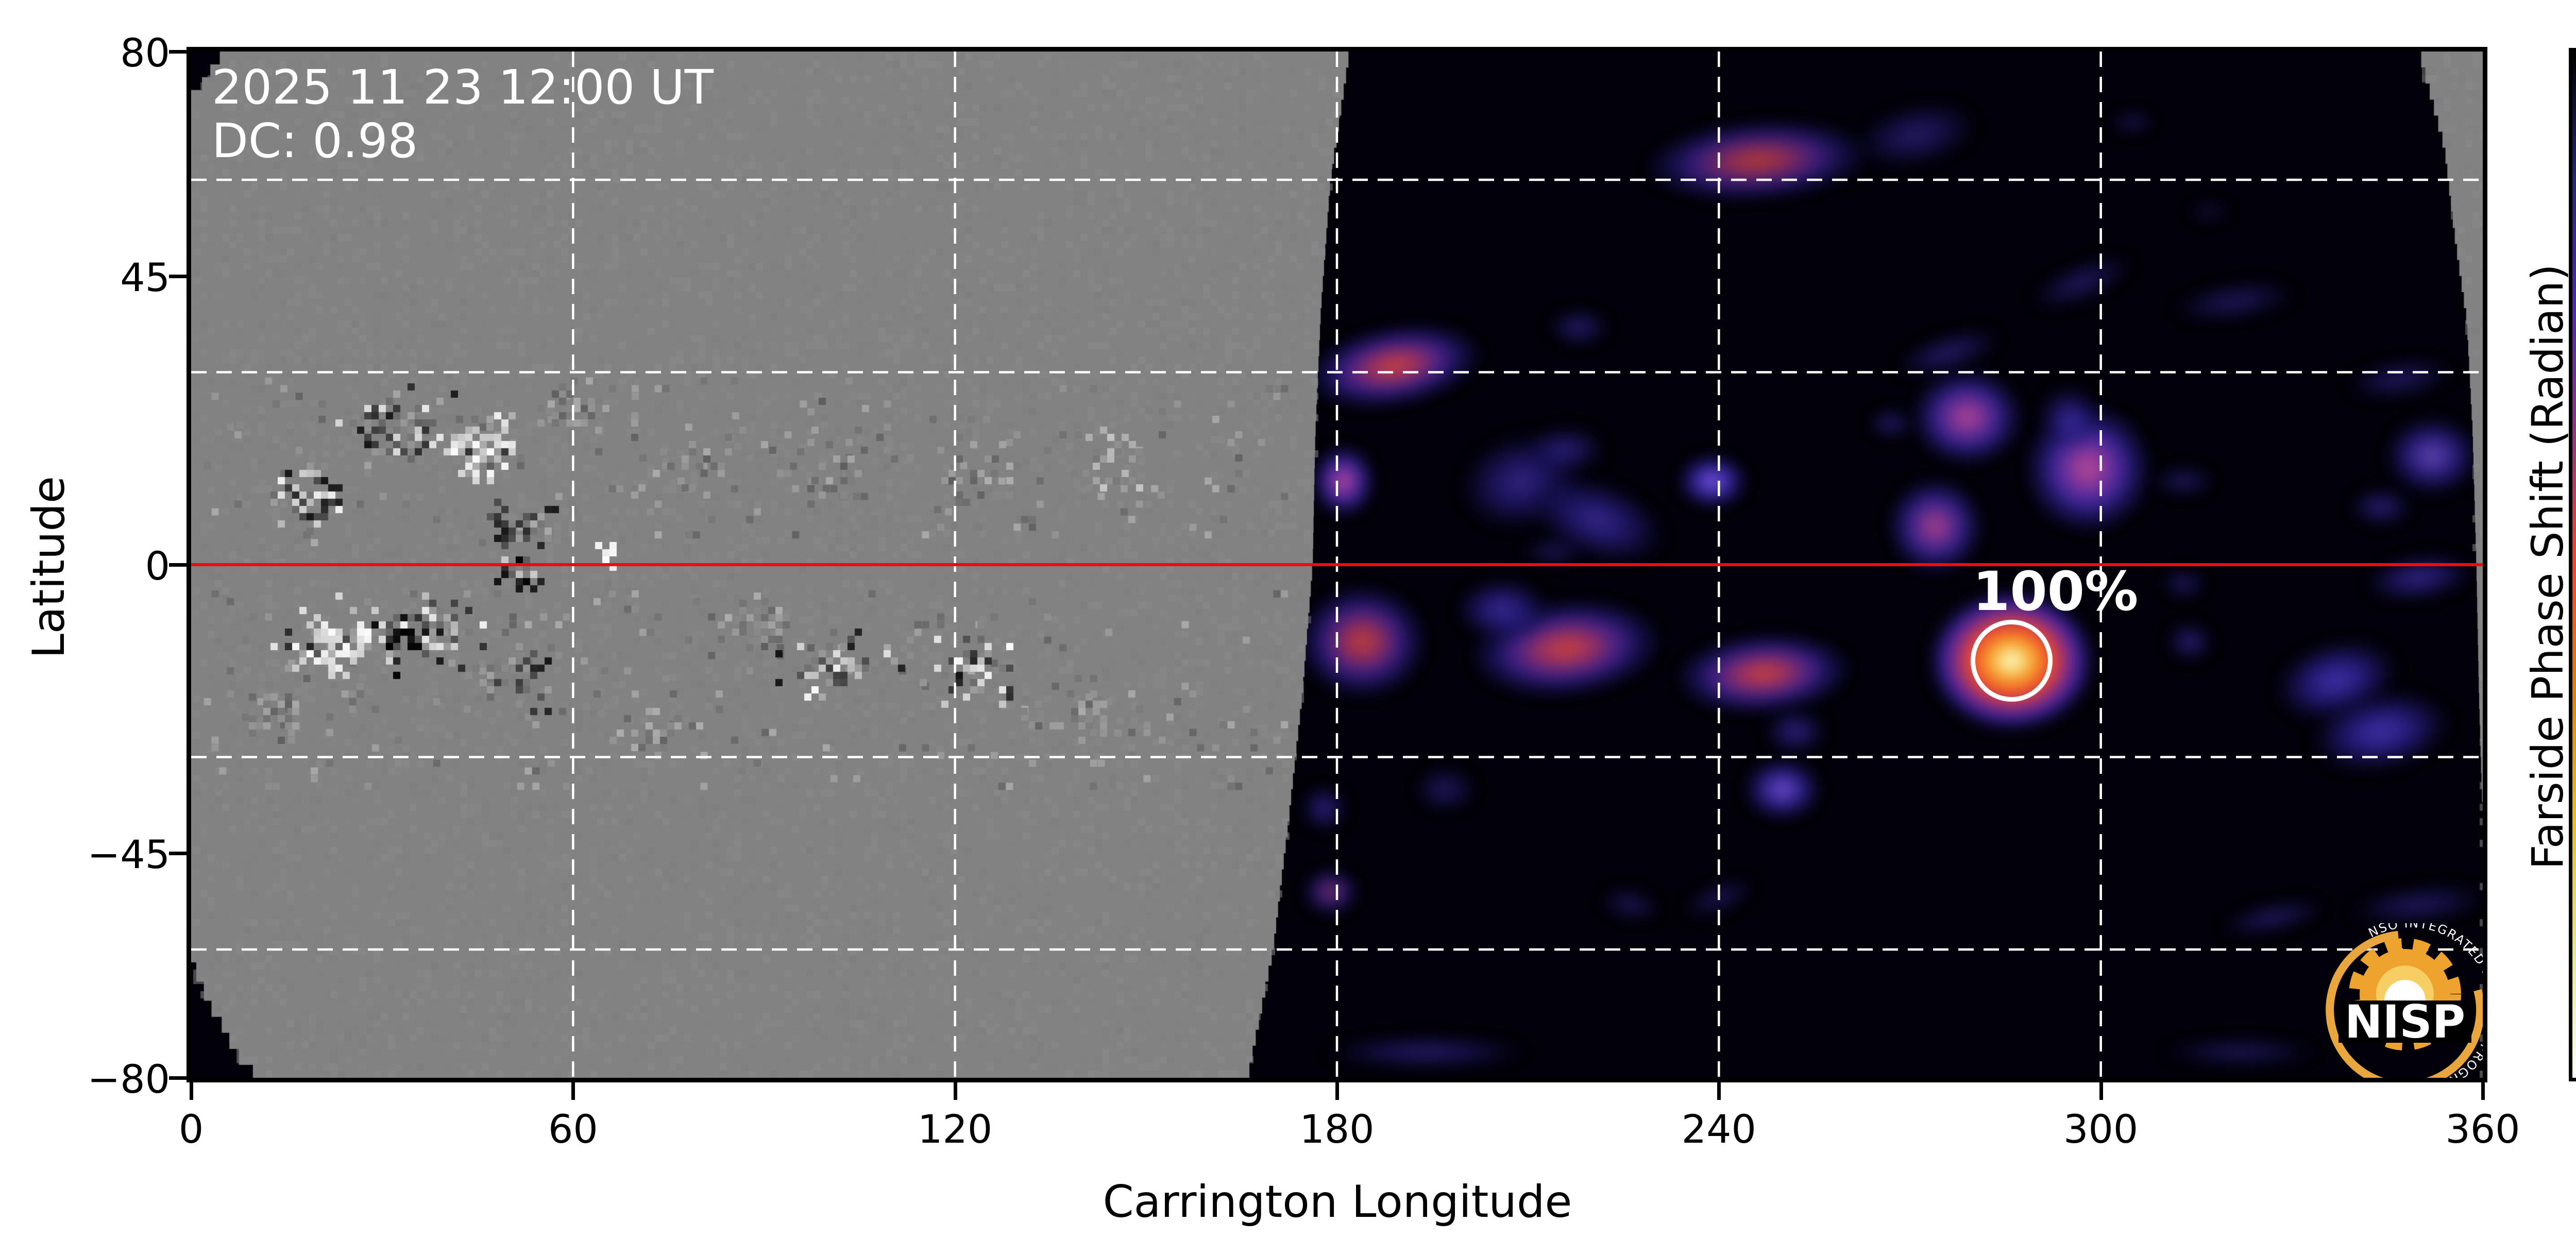 Image resolution: width=2576 pixels, height=1238 pixels. What do you see at coordinates (2405, 990) in the screenshot?
I see `nisp-logo-sun-dome` at bounding box center [2405, 990].